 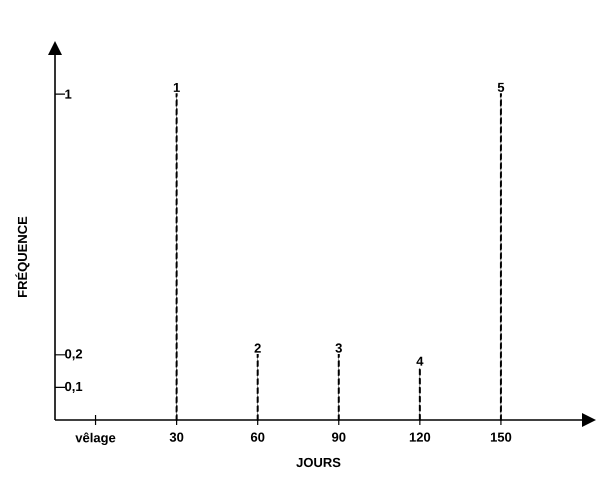 I want to click on y-tick-label: 0,2, so click(x=73, y=354).